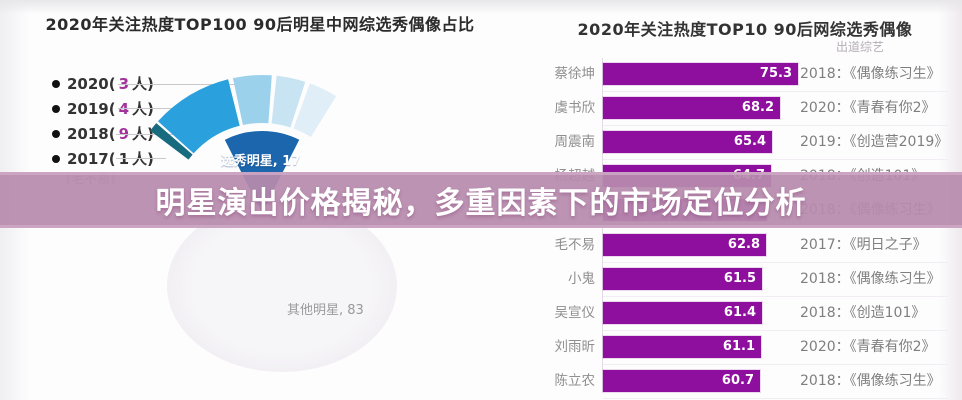 The image size is (962, 400). Describe the element at coordinates (575, 244) in the screenshot. I see `idol-name: 毛不易` at that location.